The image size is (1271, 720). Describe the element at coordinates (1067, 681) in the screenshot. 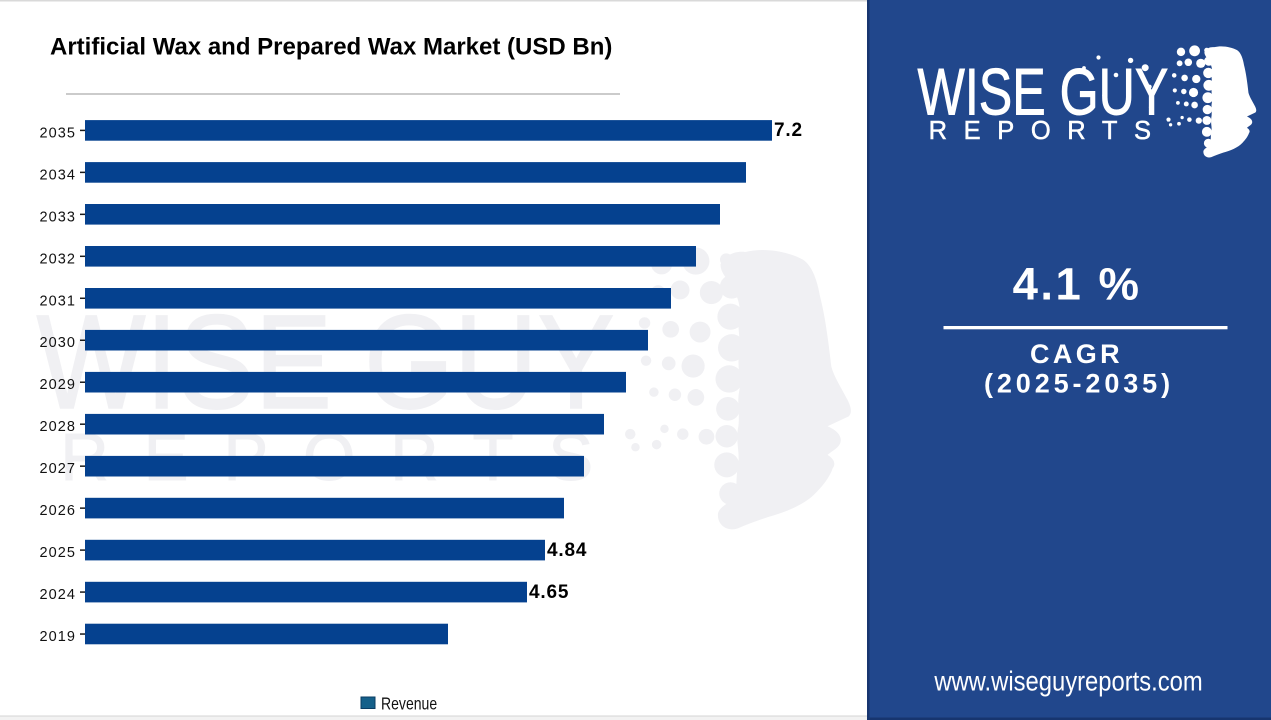

I see `svg-text: www.wiseguyreports.com` at that location.